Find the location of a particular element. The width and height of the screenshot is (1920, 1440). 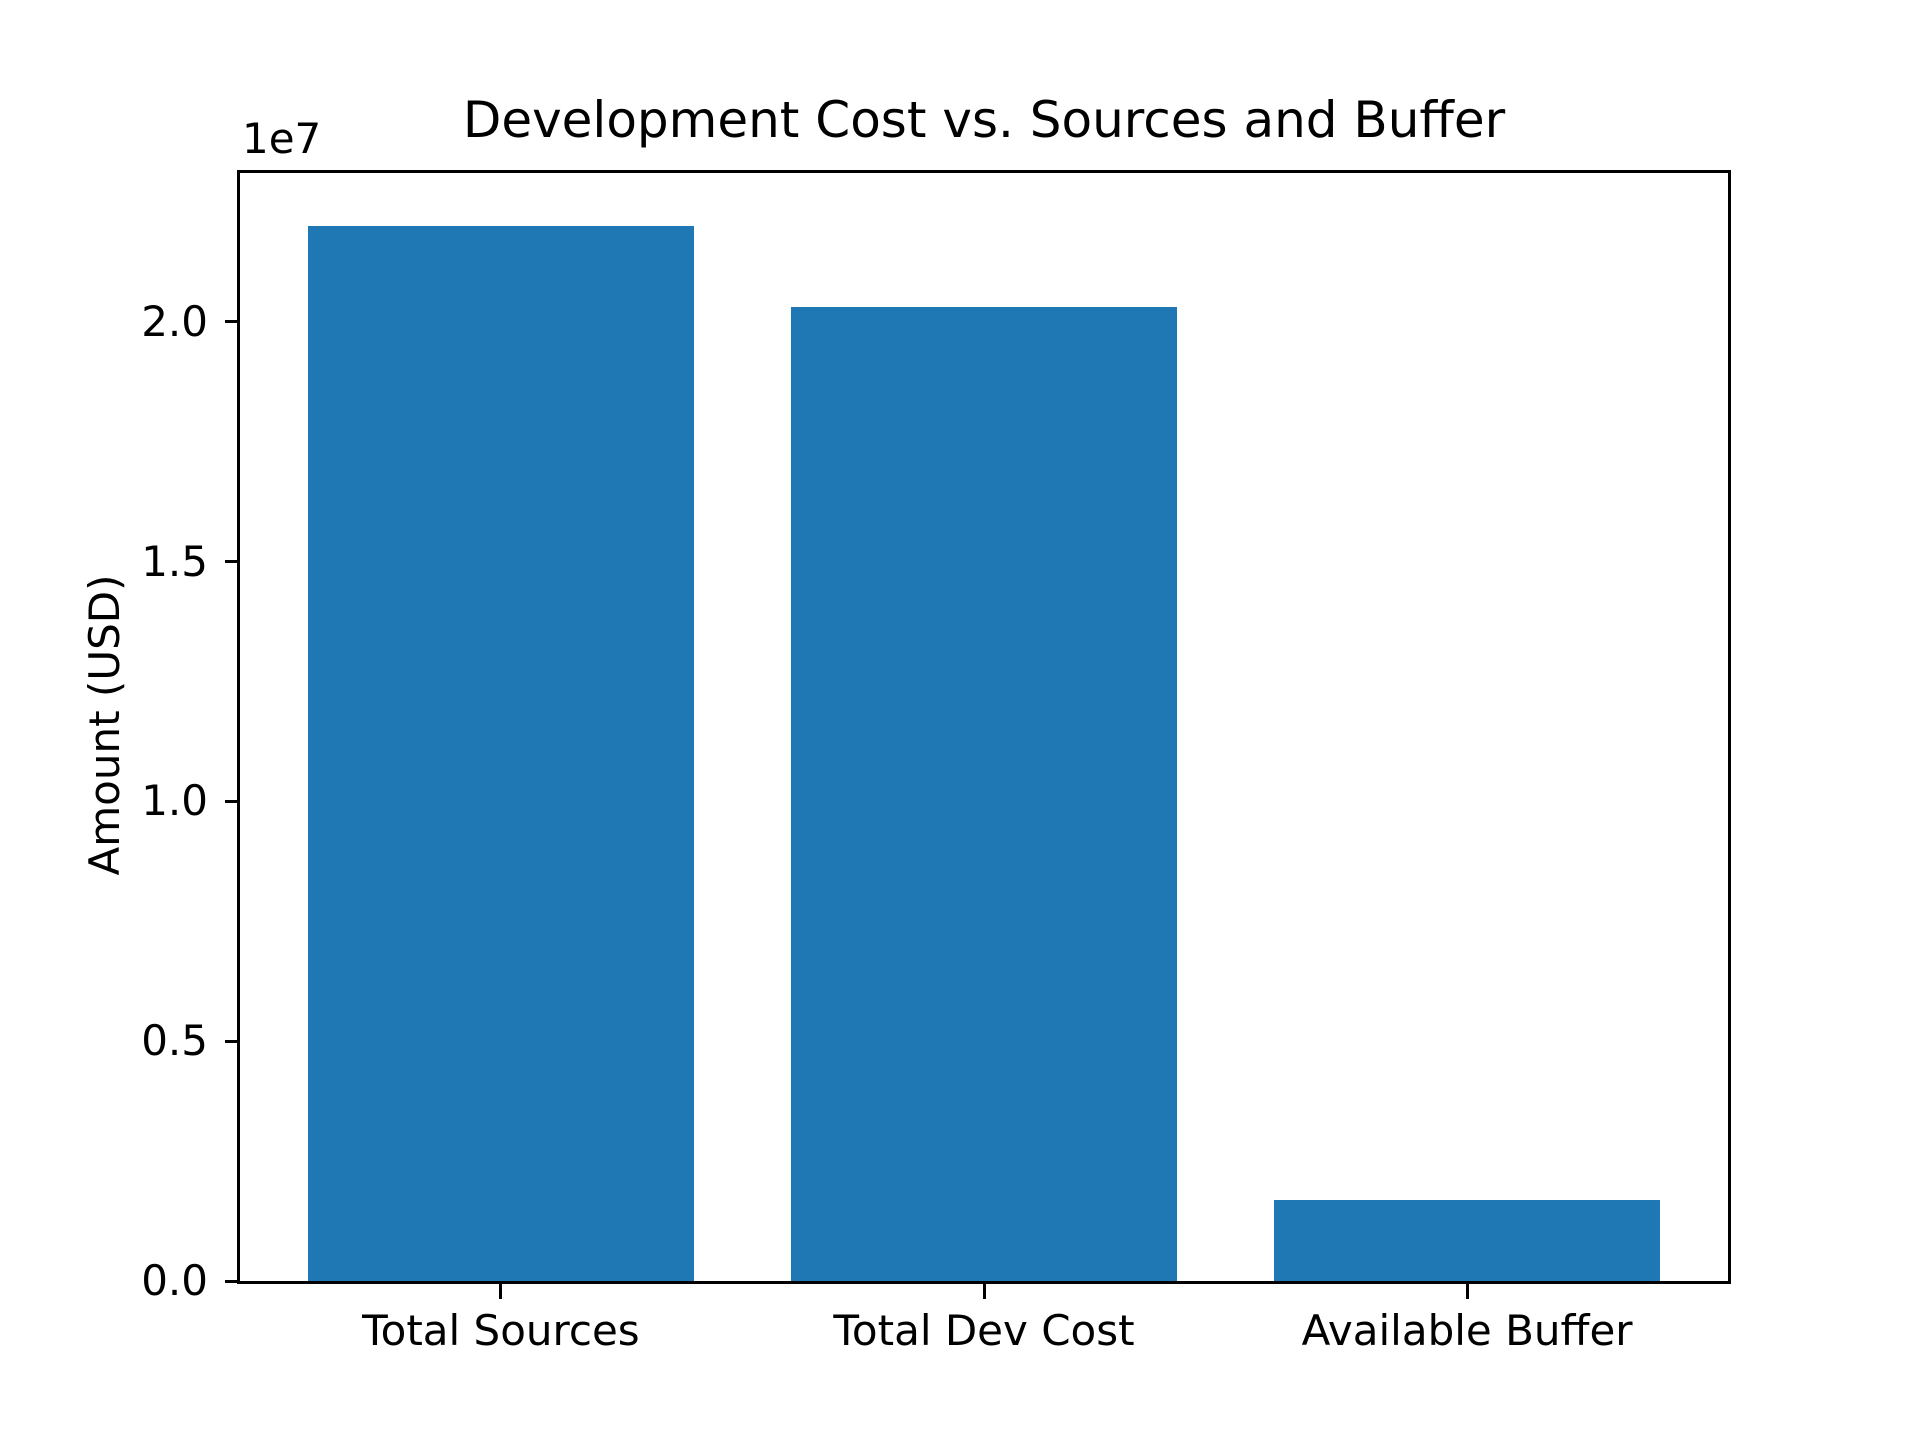

y-axis-label: Amount (USD) is located at coordinates (104, 725).